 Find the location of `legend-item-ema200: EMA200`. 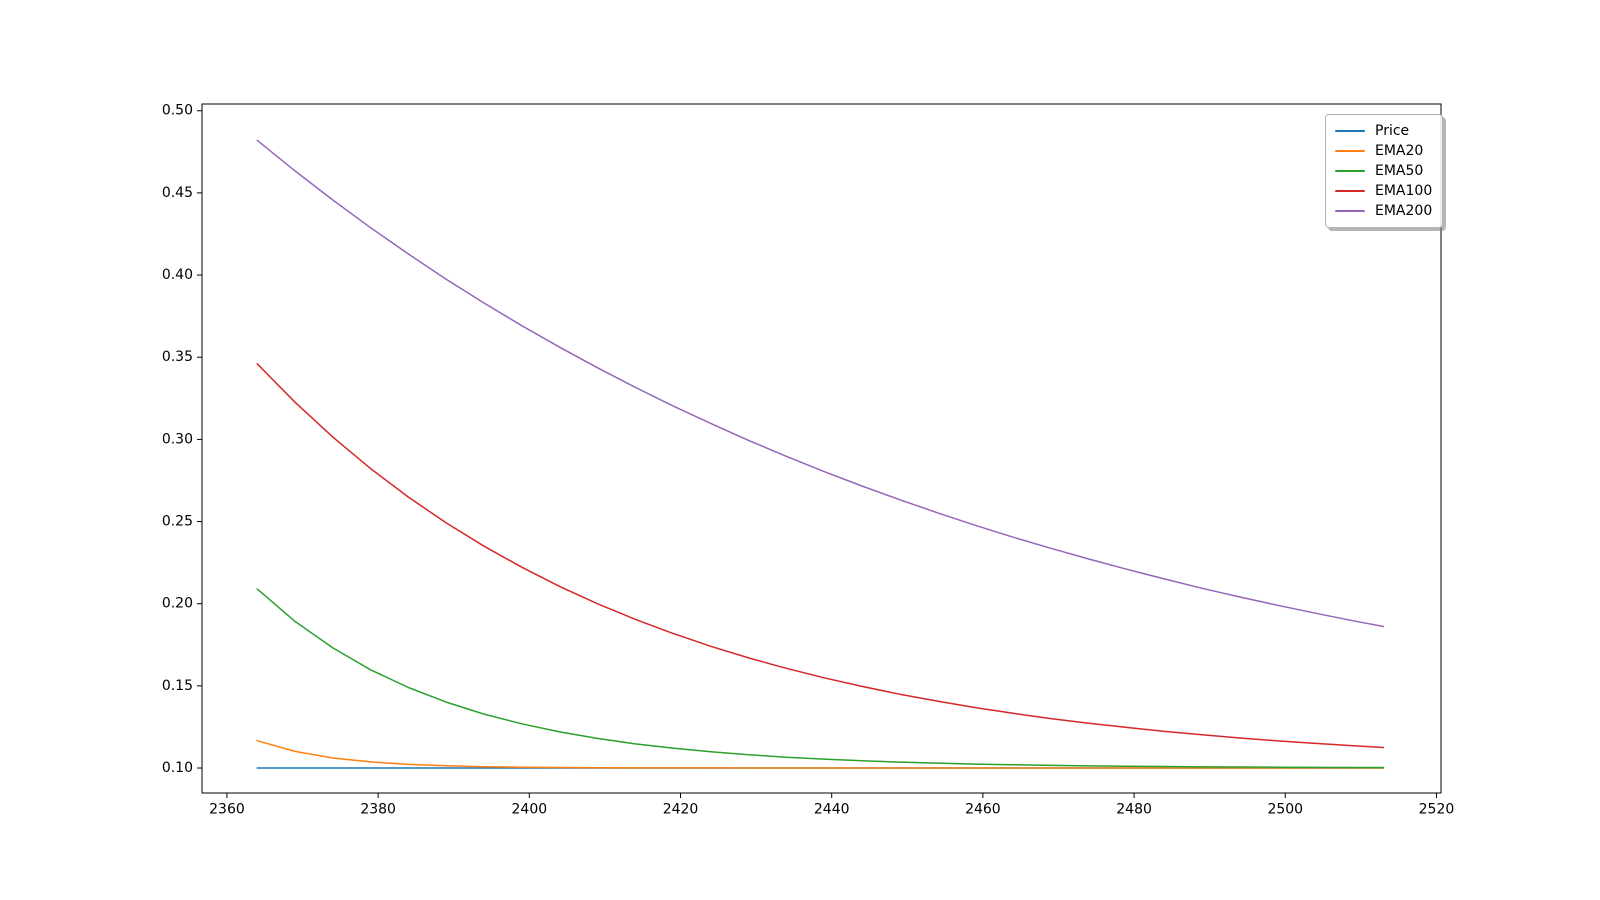

legend-item-ema200: EMA200 is located at coordinates (1383, 211).